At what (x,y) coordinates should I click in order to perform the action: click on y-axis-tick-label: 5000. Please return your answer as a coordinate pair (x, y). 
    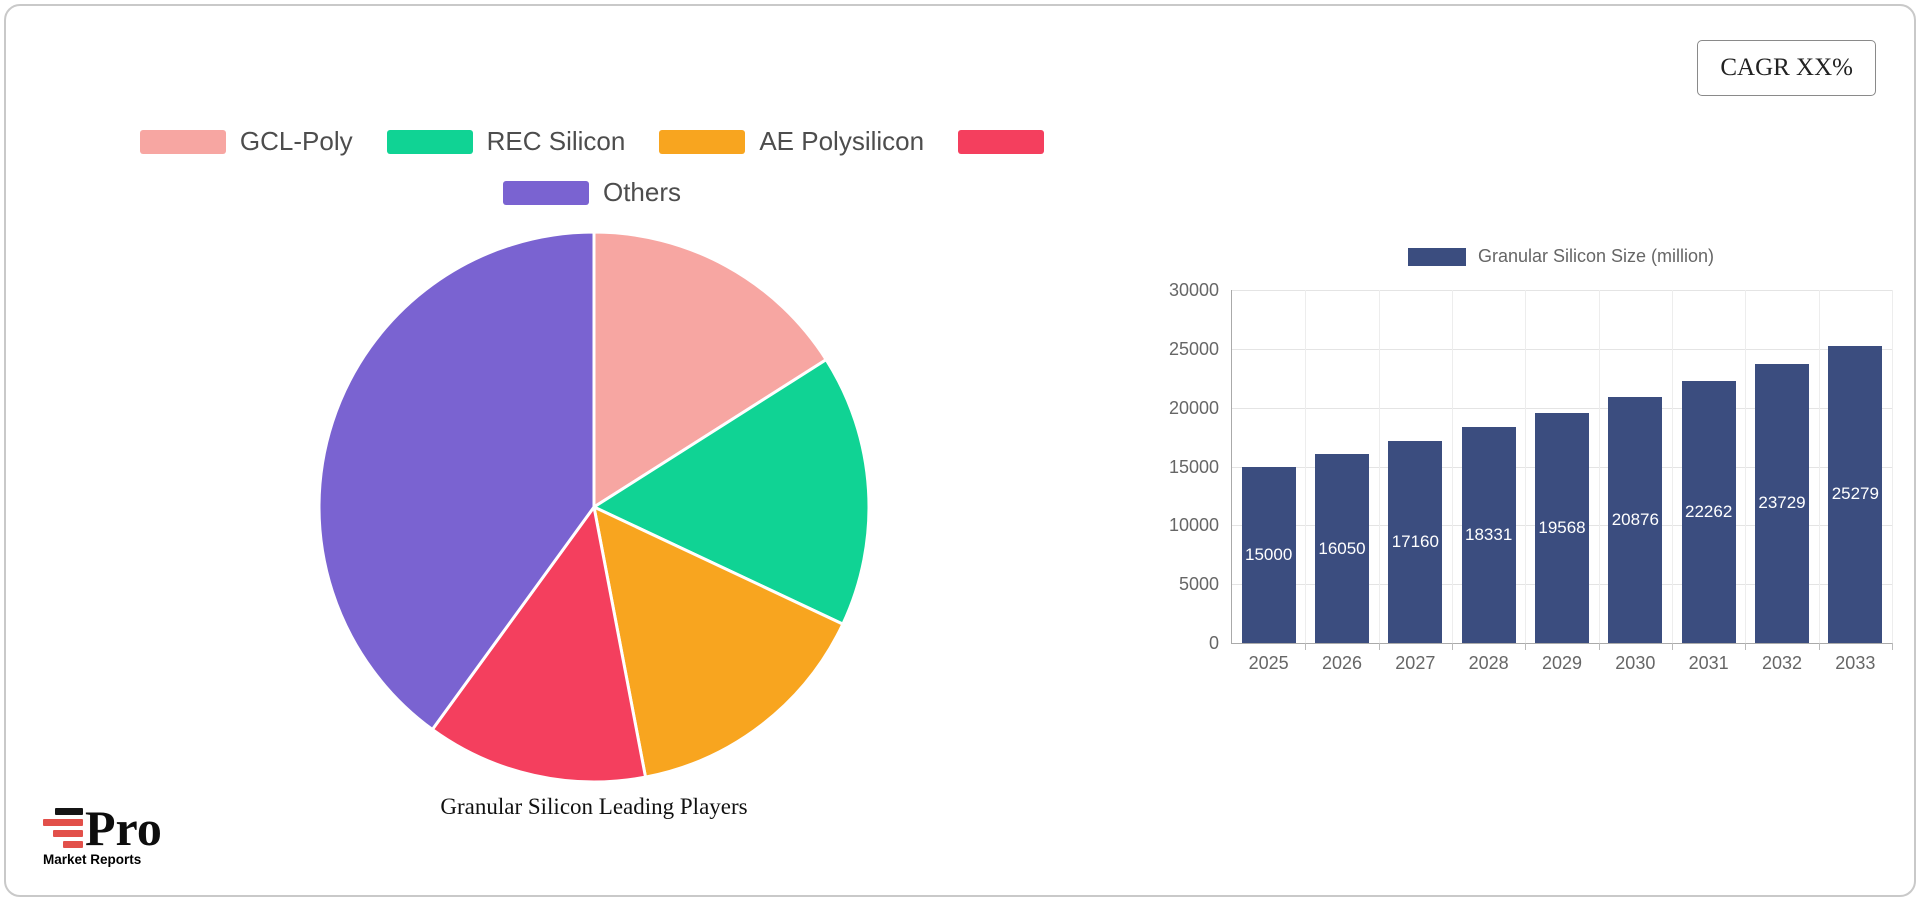
    Looking at the image, I should click on (1198, 584).